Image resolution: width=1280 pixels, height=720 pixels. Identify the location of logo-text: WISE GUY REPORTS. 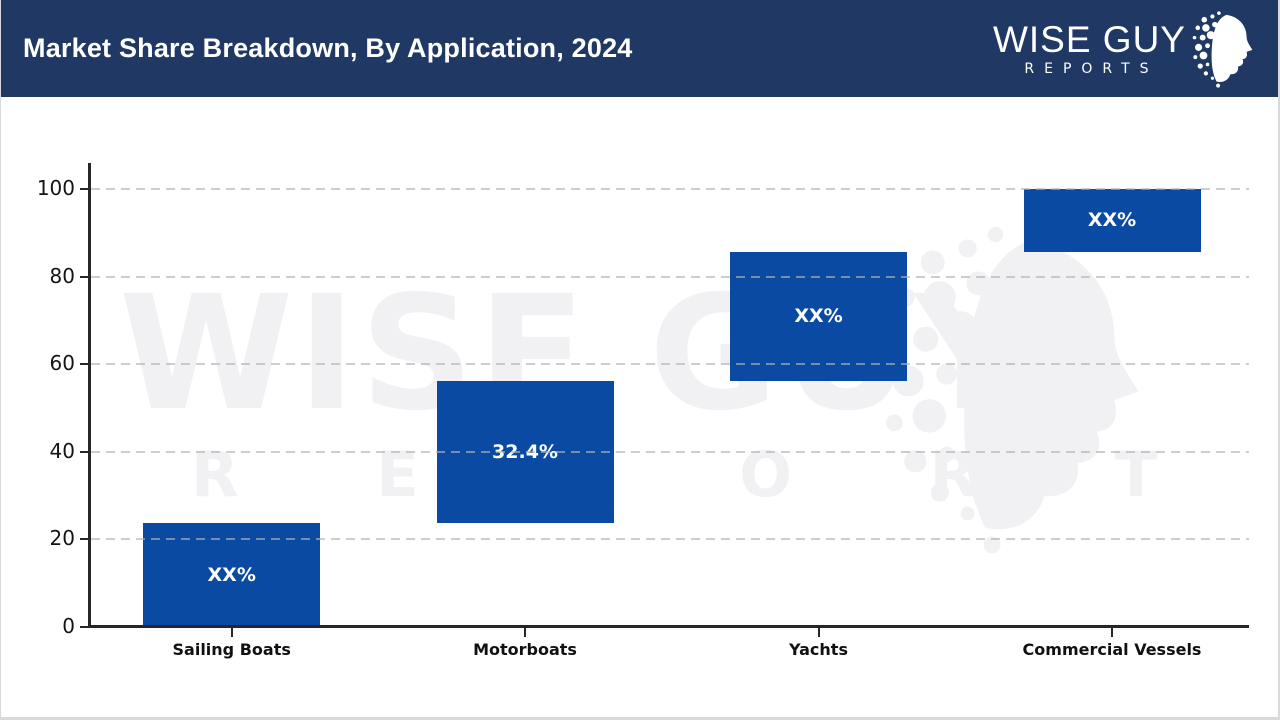
(1089, 49).